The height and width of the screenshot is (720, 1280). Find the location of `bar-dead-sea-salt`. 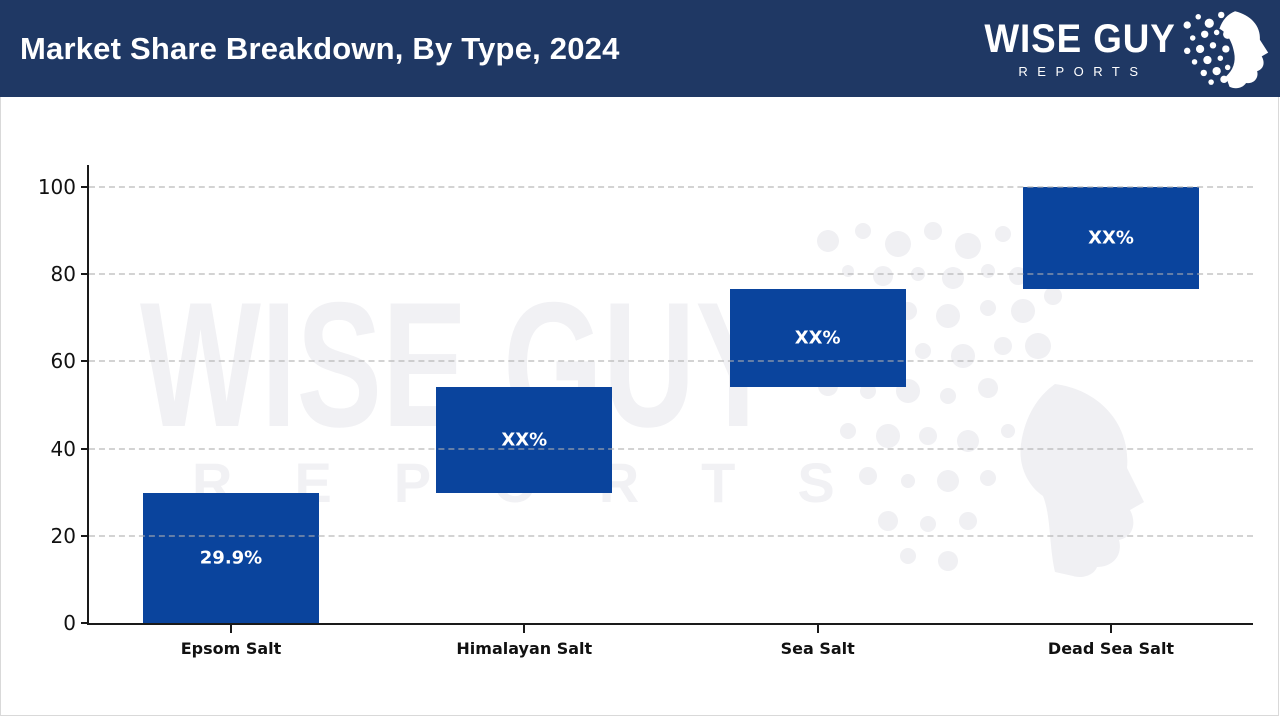

bar-dead-sea-salt is located at coordinates (1111, 238).